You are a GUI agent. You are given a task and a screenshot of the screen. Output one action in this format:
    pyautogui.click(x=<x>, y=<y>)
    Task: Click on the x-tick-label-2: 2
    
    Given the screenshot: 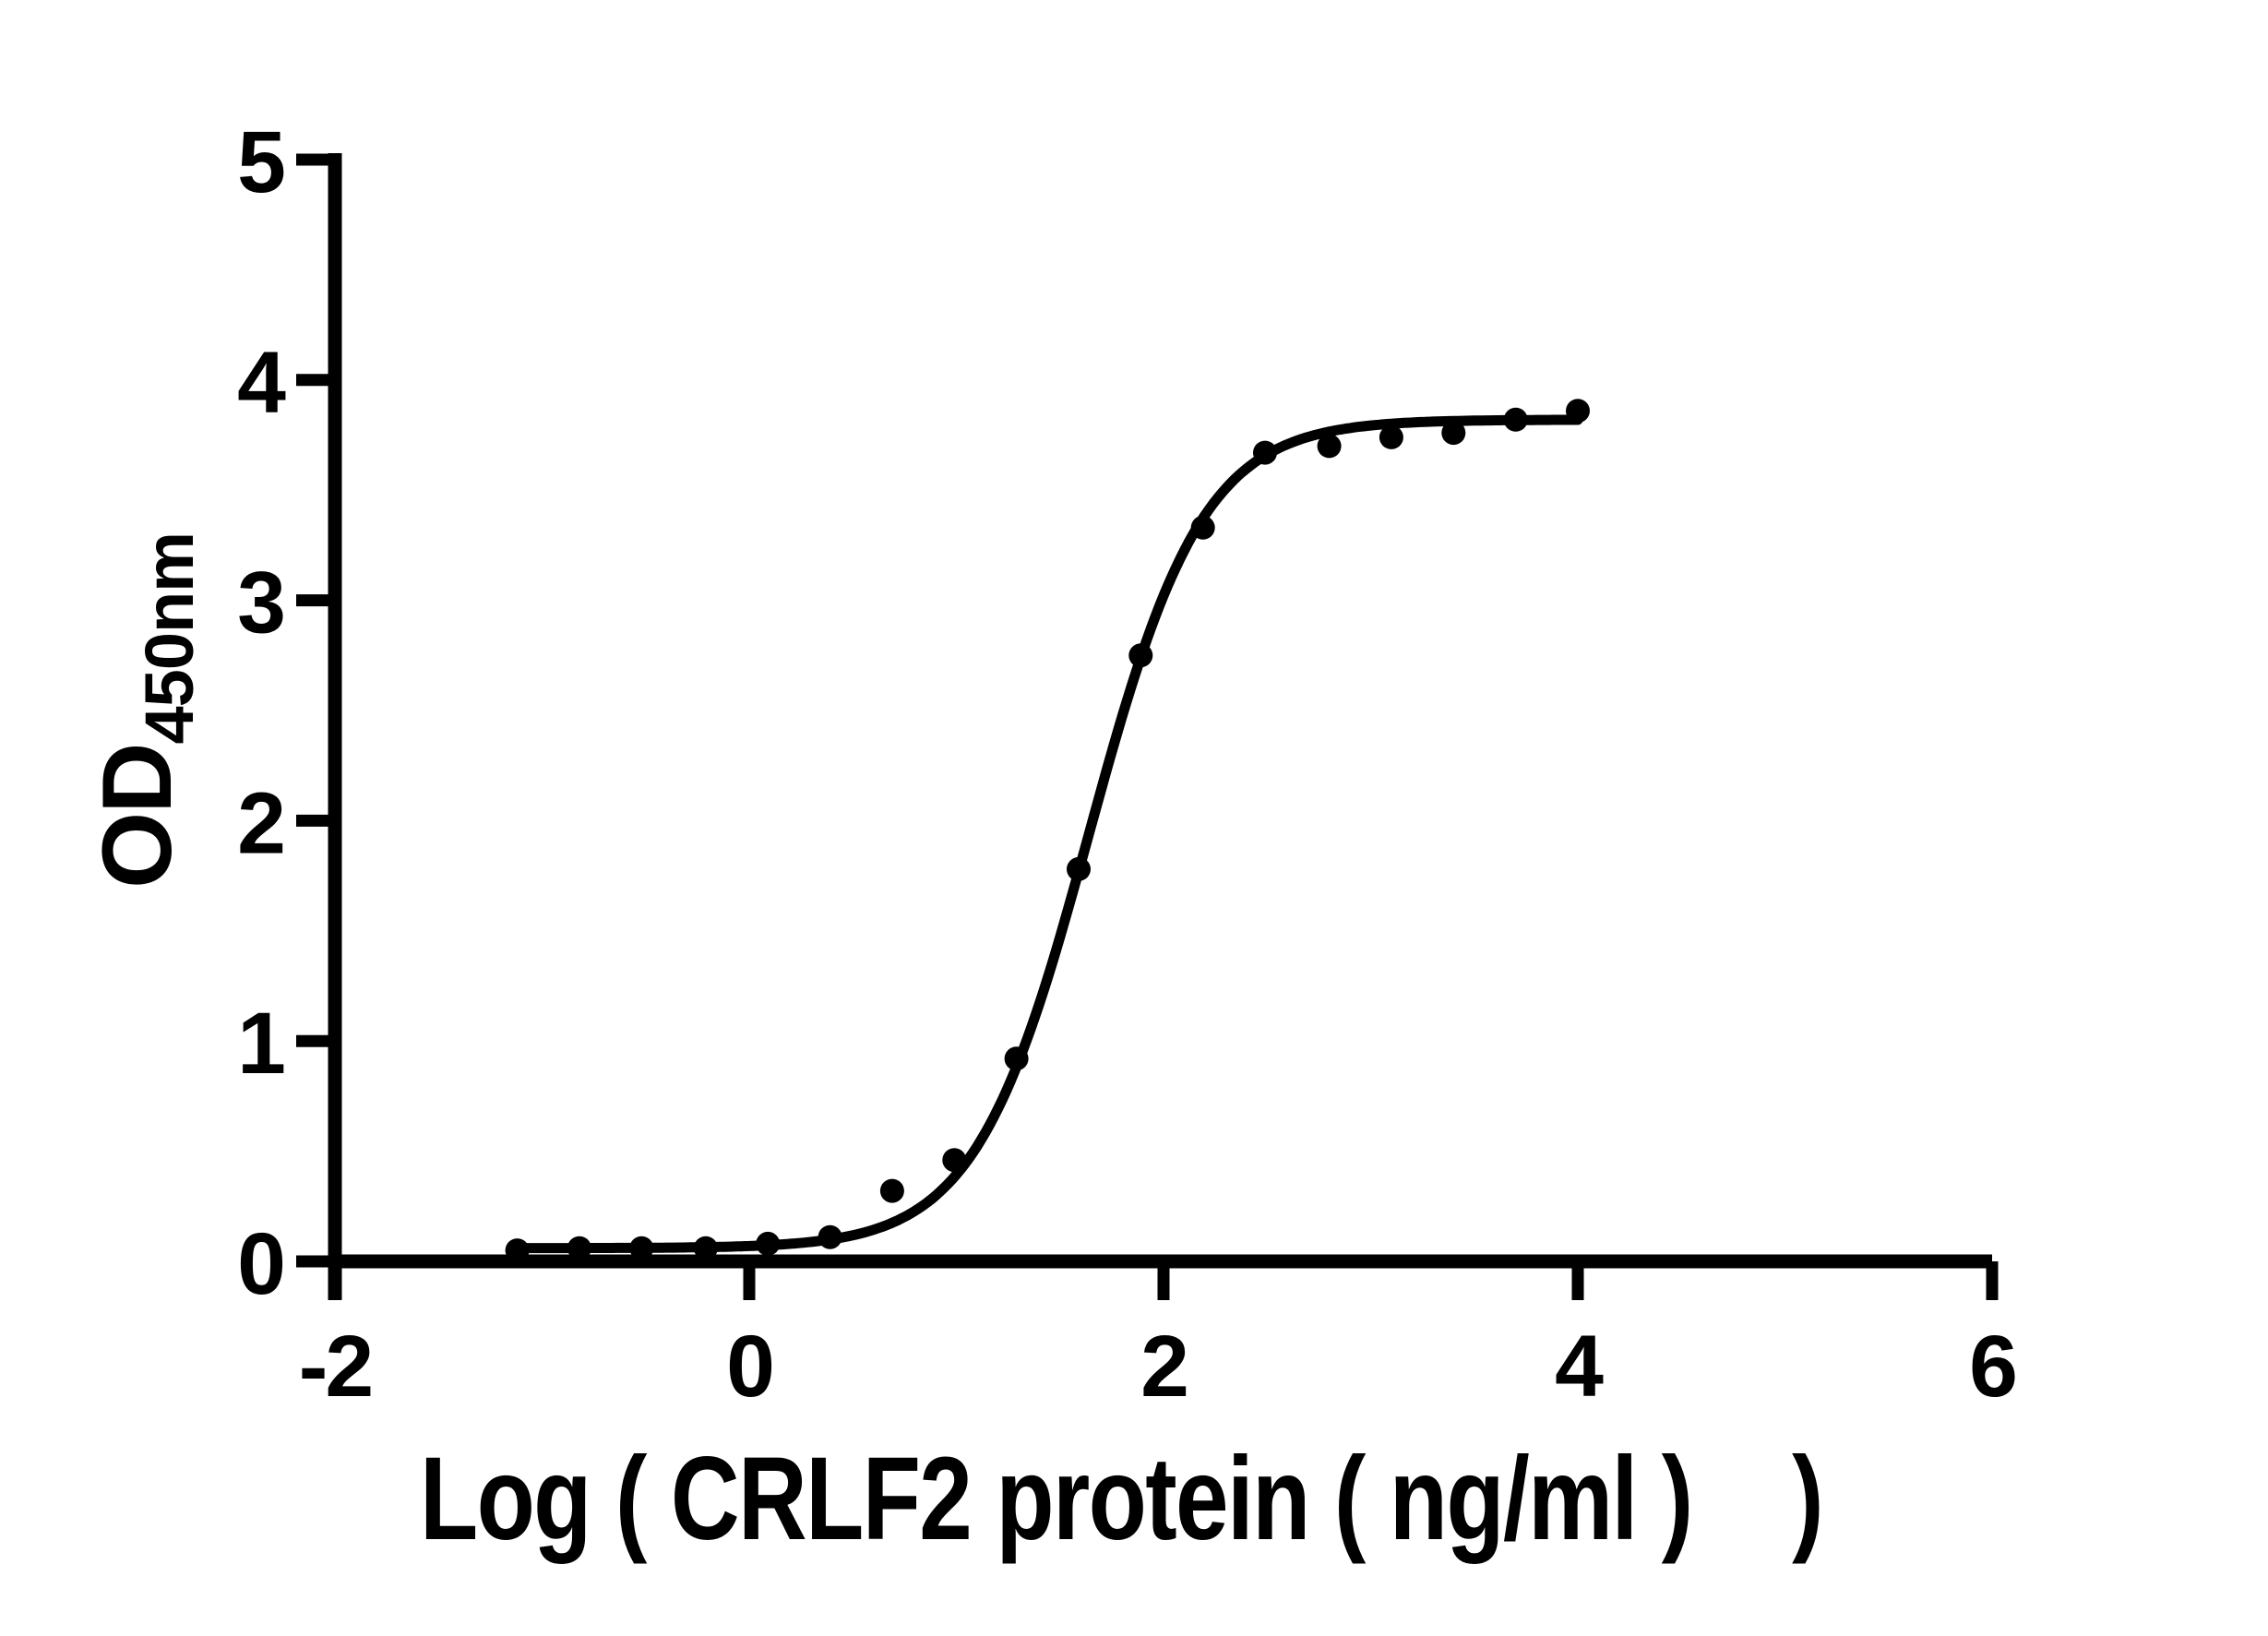 What is the action you would take?
    pyautogui.click(x=1163, y=1366)
    